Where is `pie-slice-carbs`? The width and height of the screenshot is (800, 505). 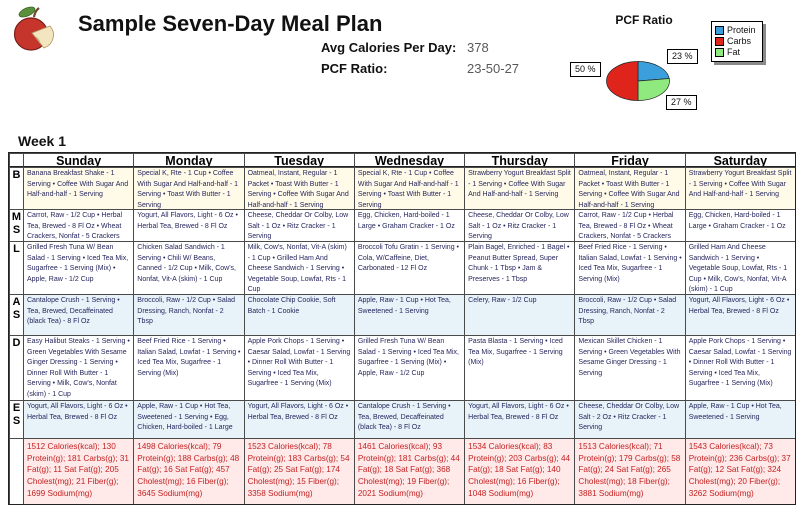 pie-slice-carbs is located at coordinates (622, 81).